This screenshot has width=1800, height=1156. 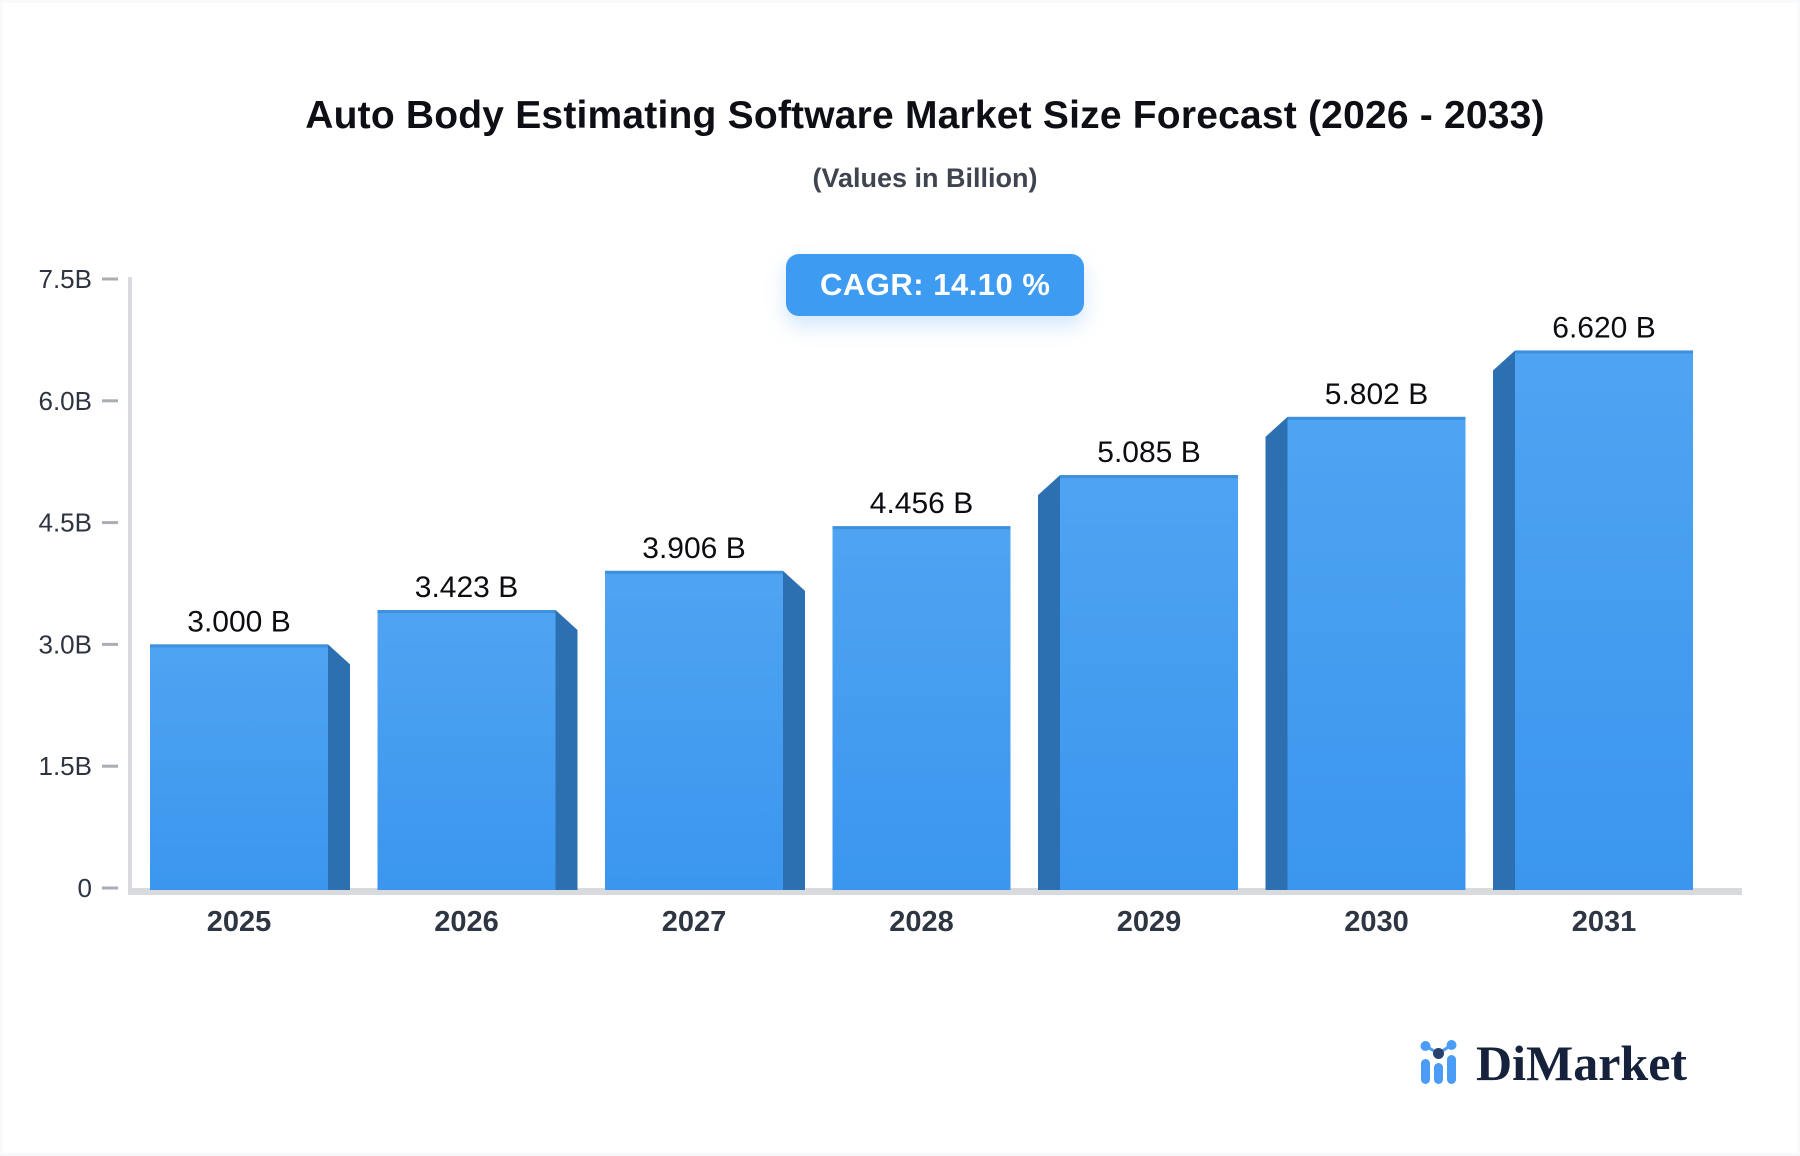 What do you see at coordinates (239, 922) in the screenshot?
I see `x-tick-label: 2025` at bounding box center [239, 922].